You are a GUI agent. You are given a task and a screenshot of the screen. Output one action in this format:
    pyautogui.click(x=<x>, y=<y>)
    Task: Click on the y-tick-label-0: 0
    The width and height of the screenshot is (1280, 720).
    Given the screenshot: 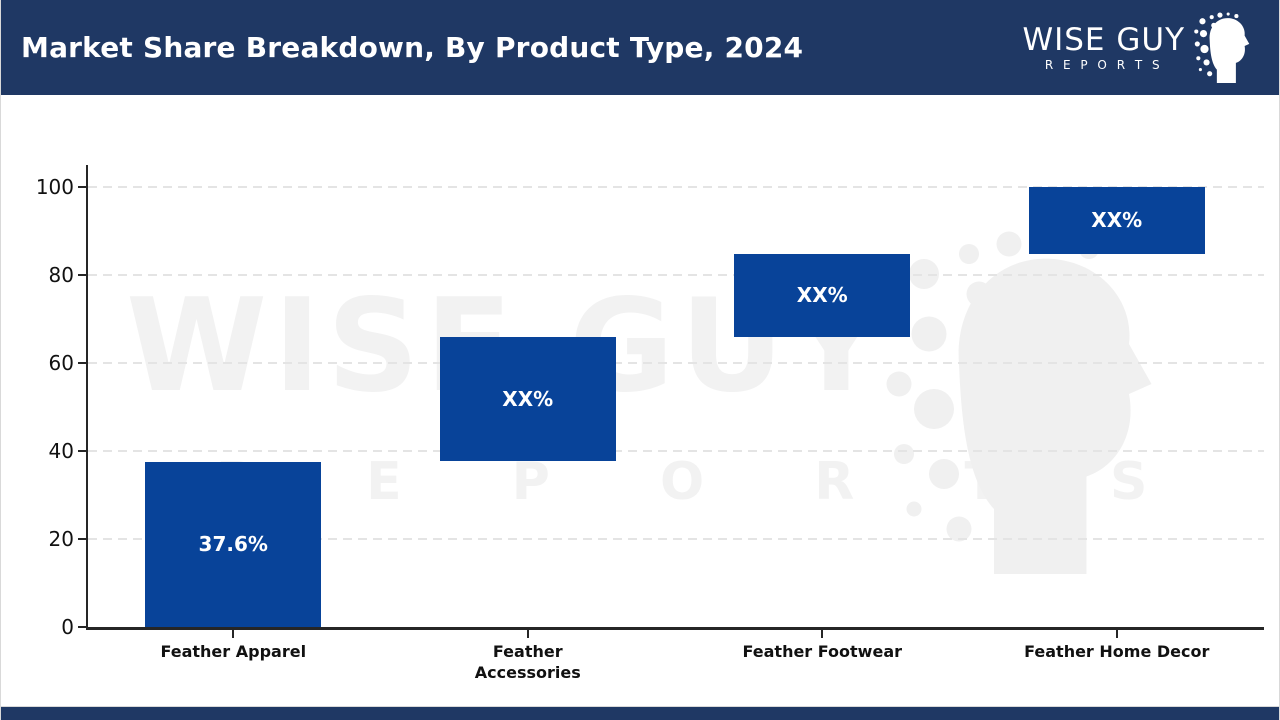 What is the action you would take?
    pyautogui.click(x=67, y=627)
    